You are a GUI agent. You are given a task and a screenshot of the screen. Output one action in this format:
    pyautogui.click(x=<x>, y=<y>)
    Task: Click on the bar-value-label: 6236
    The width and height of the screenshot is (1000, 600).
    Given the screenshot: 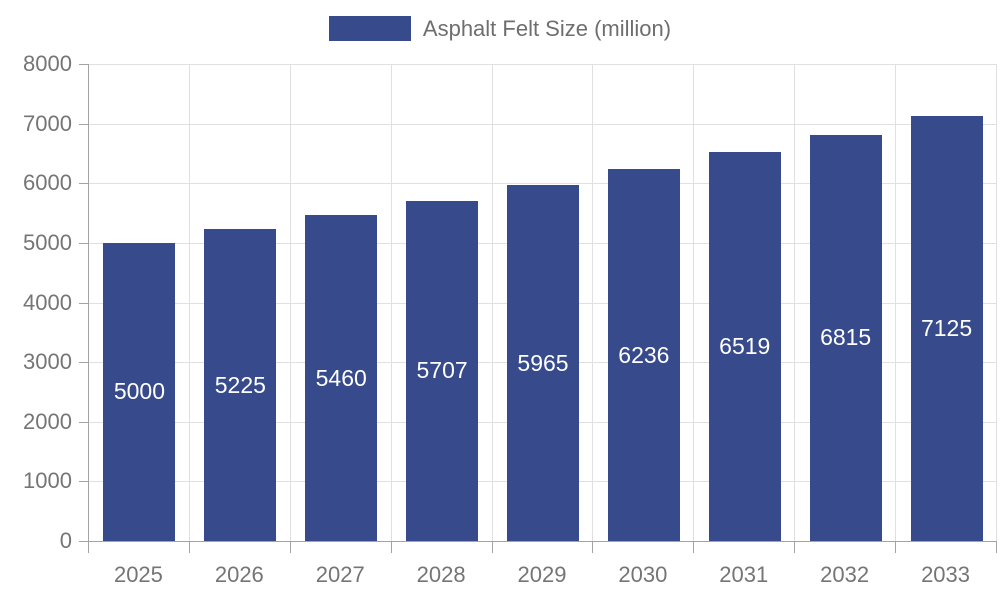 What is the action you would take?
    pyautogui.click(x=644, y=354)
    